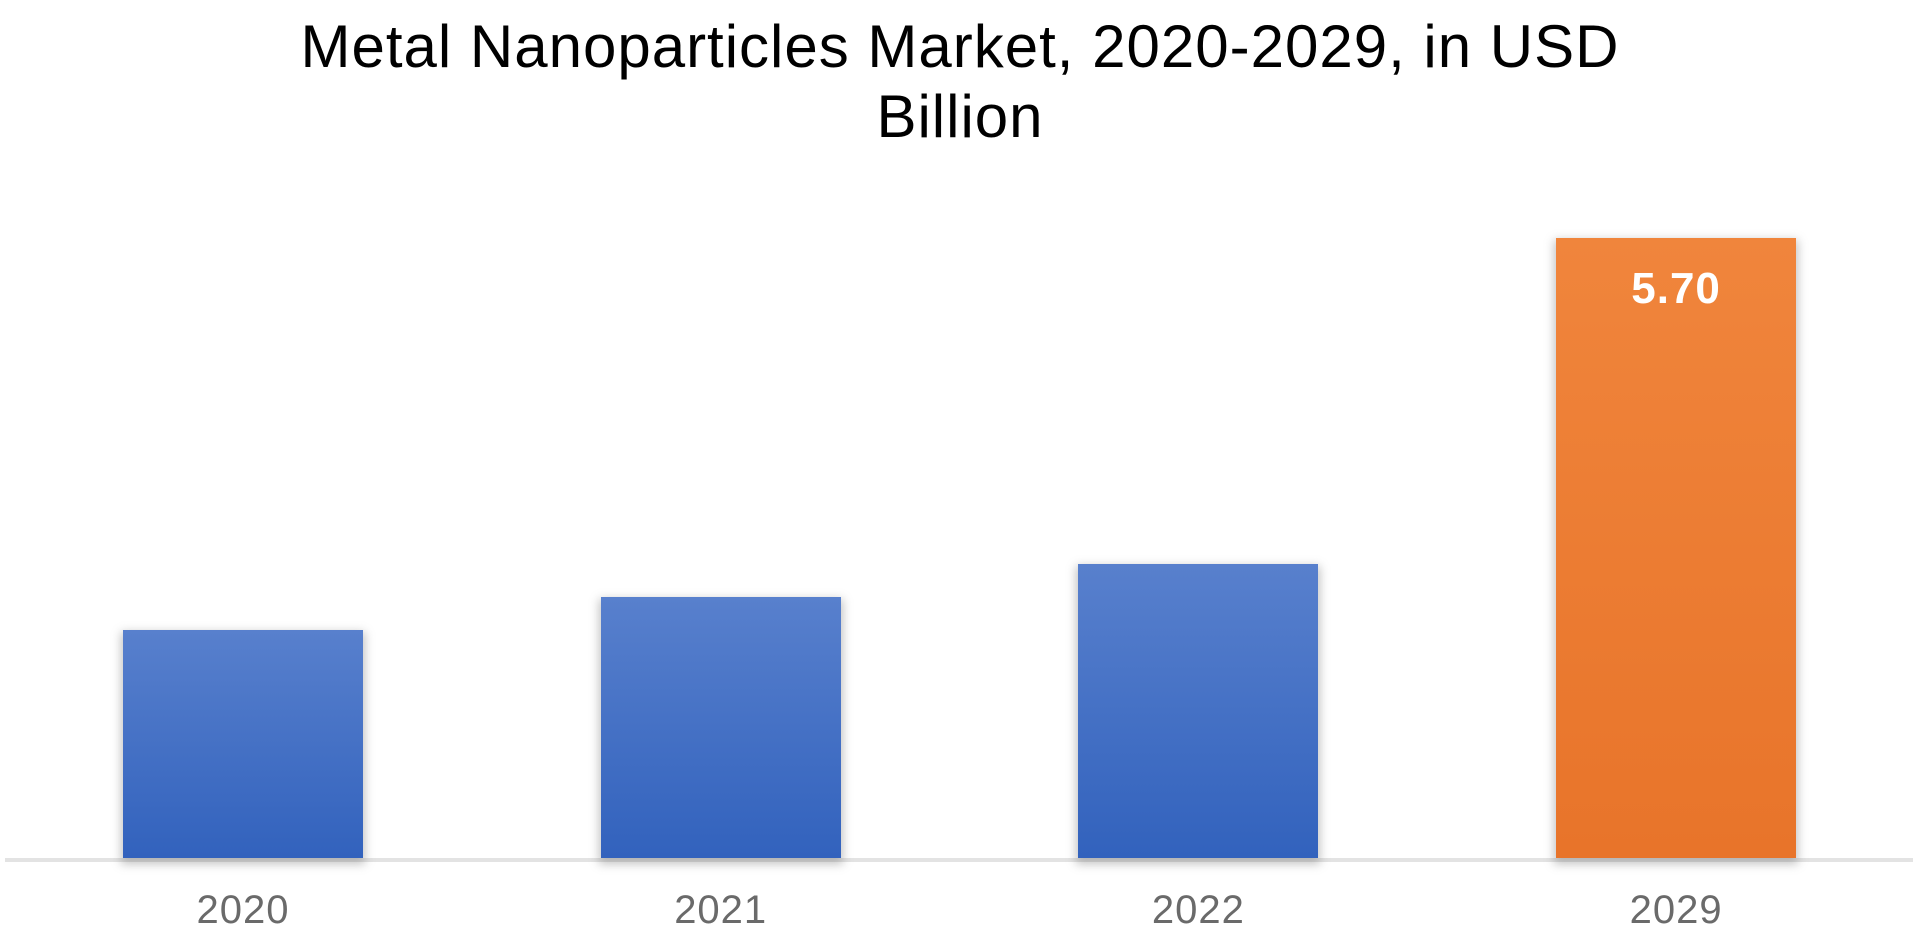 This screenshot has width=1920, height=943. I want to click on chart-title-line-2: Billion, so click(960, 116).